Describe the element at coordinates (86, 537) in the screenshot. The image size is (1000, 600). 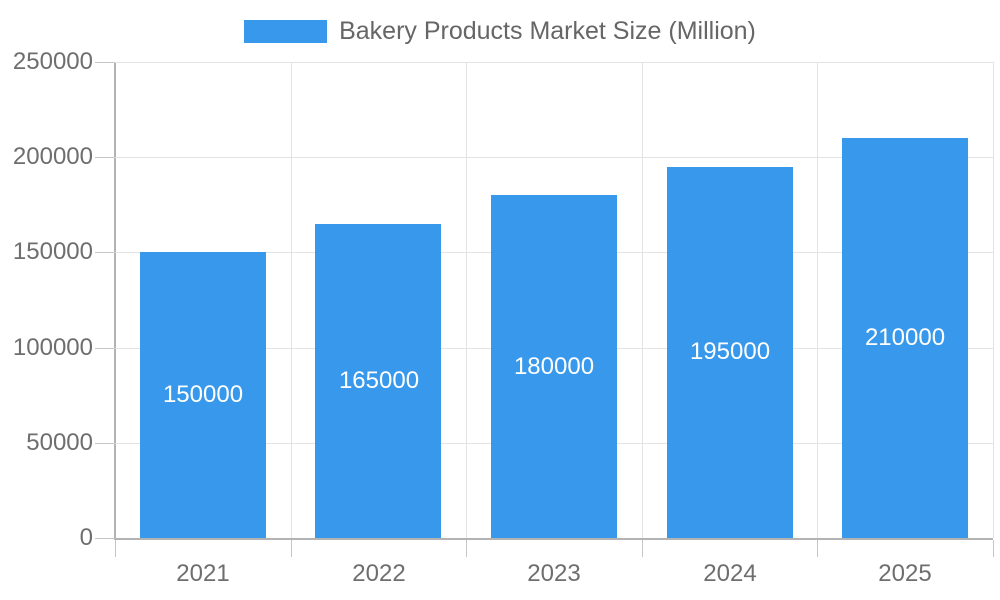
I see `y-tick-label: 0` at that location.